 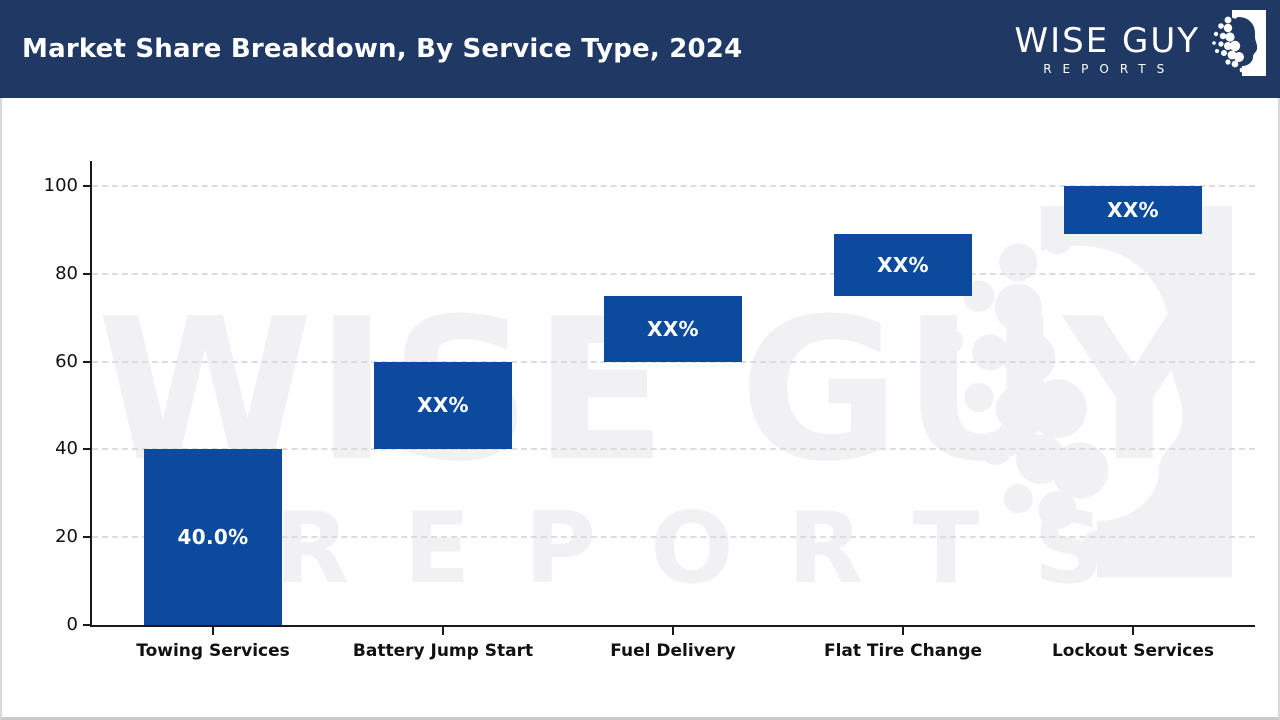 What do you see at coordinates (1107, 40) in the screenshot?
I see `brand-name: WISE GUY` at bounding box center [1107, 40].